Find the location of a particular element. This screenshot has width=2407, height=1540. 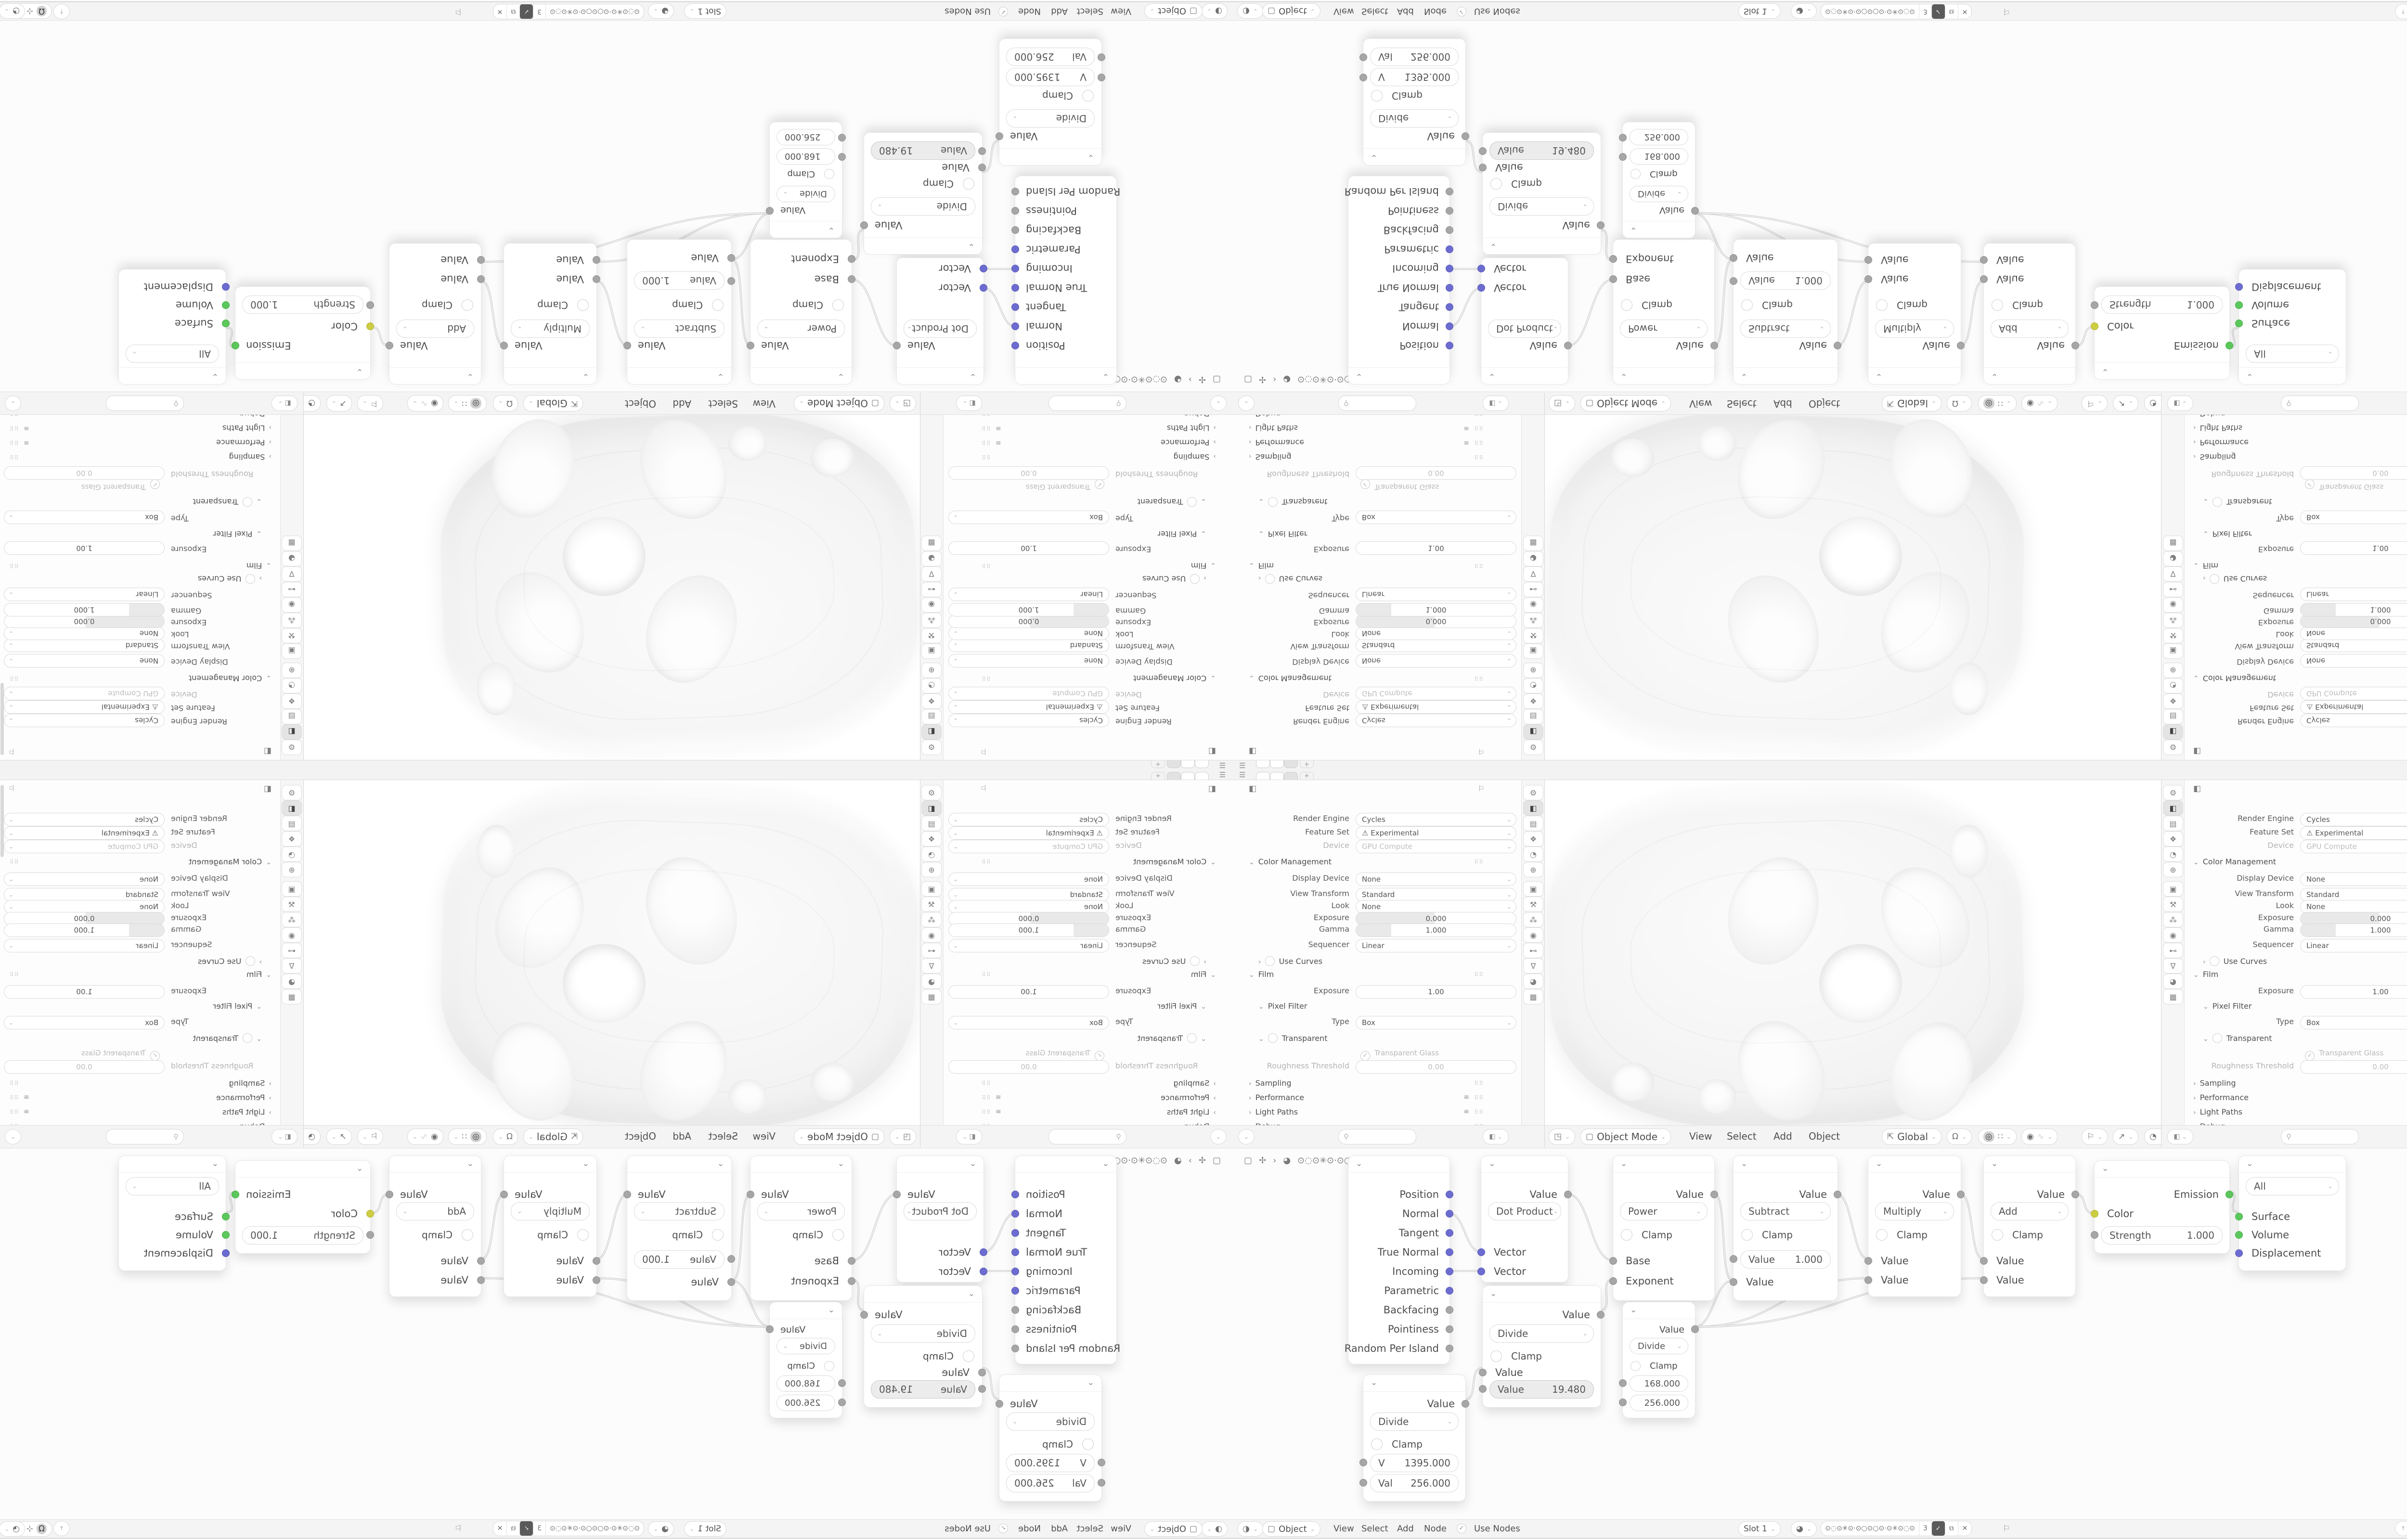

node-vector-math-dot-product: ⌄ Value Dot Product ⌄ Vector Vector is located at coordinates (1524, 321).